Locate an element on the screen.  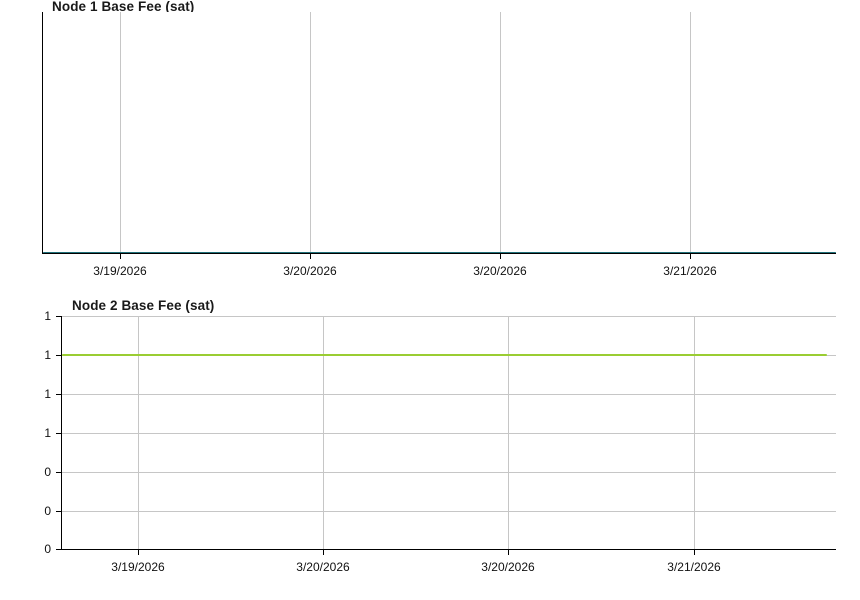
chart-title-node-2: Node 2 Base Fee (sat) is located at coordinates (143, 305).